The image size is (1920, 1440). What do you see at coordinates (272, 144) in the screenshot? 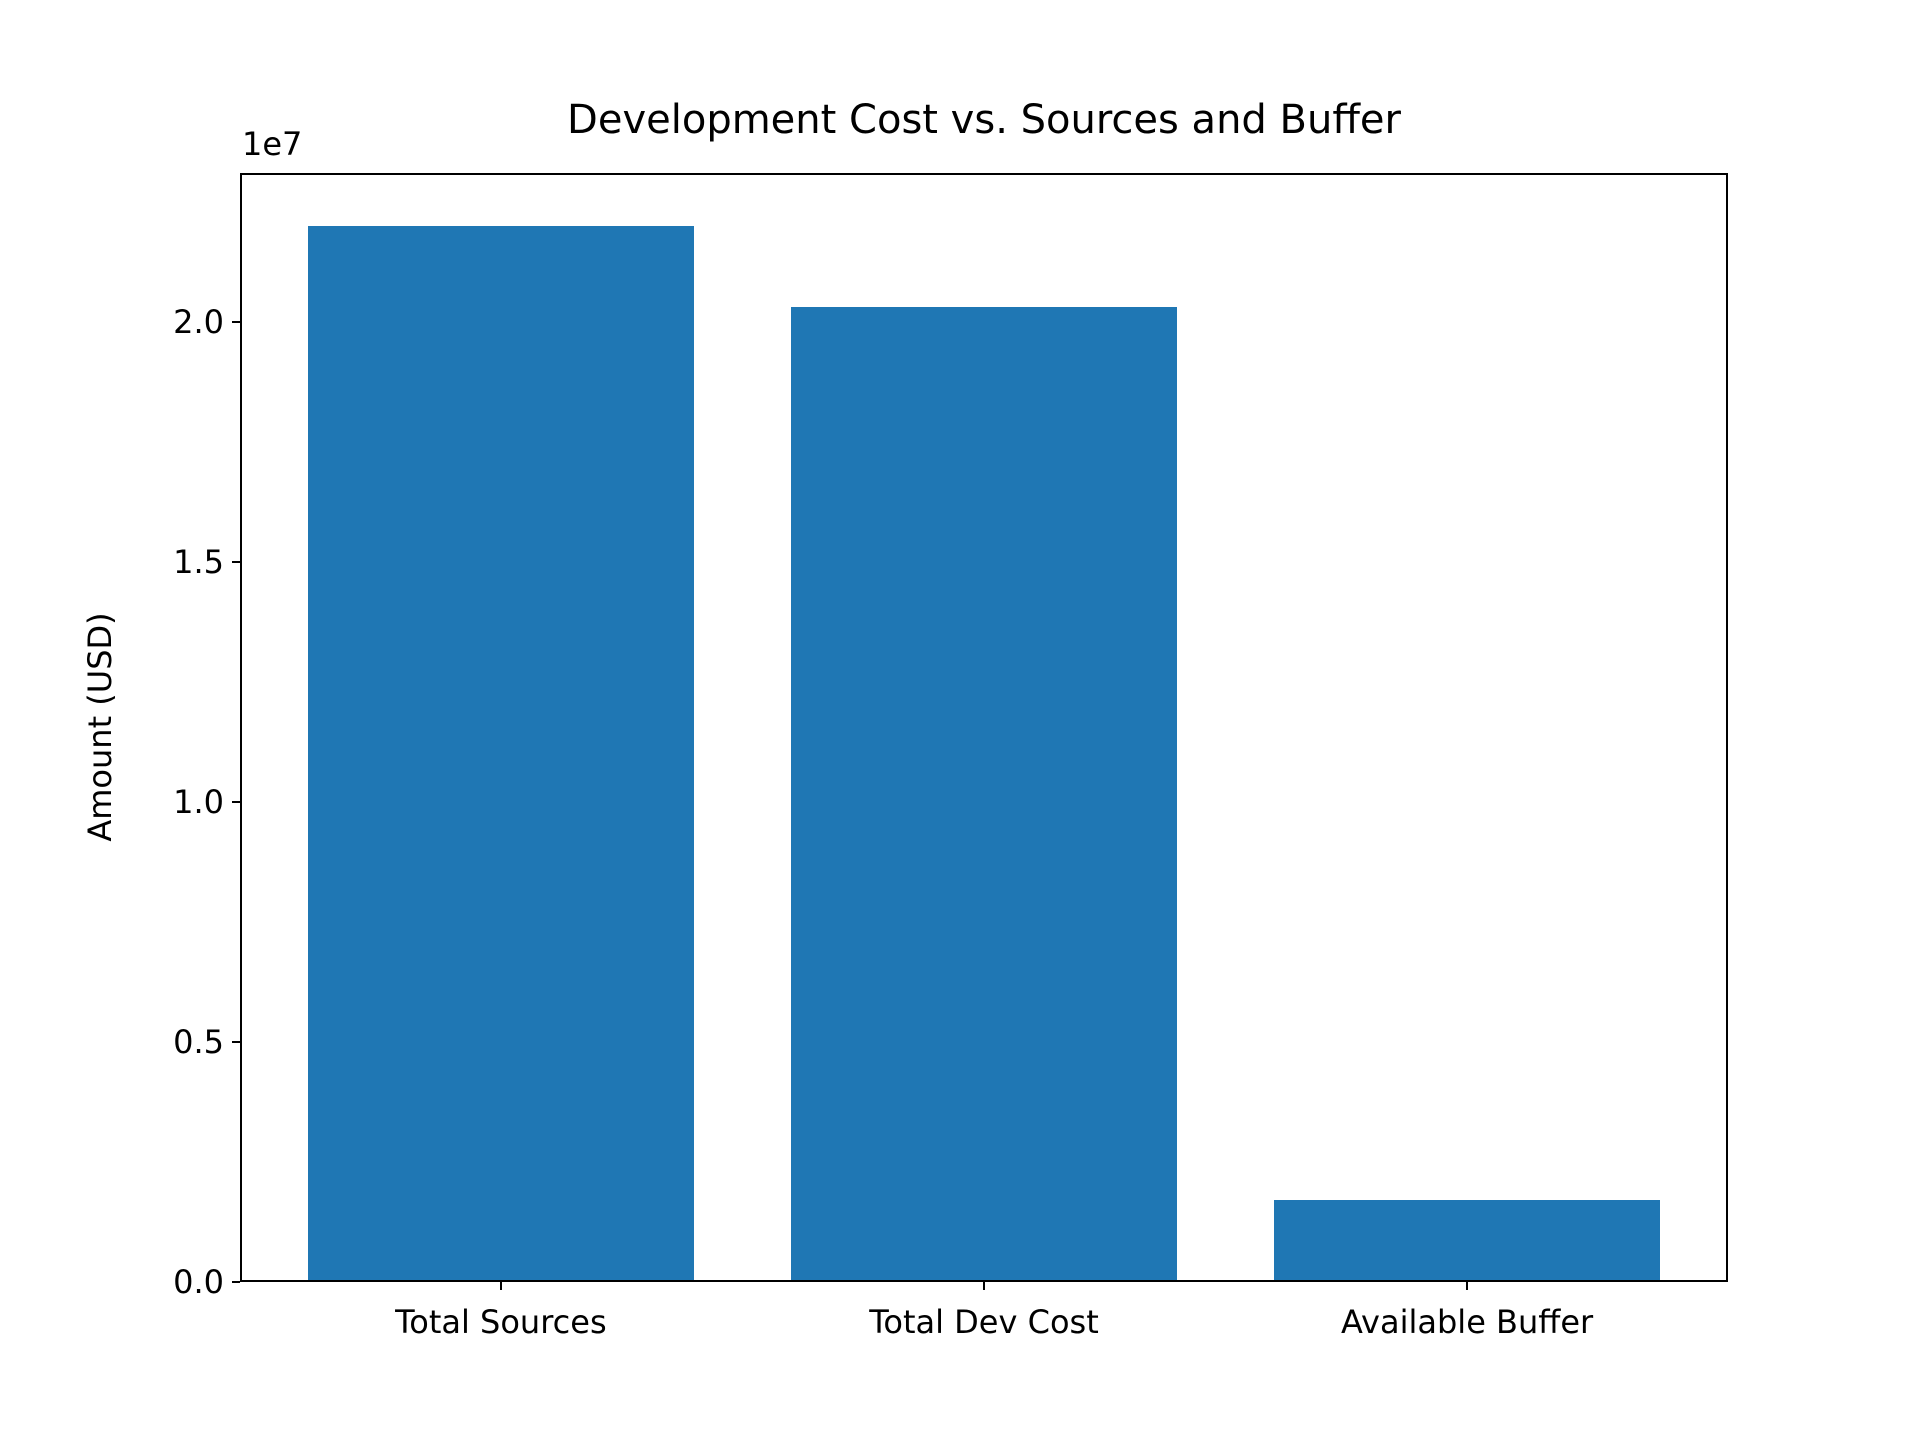
I see `y-axis-offset-text: 1e7` at bounding box center [272, 144].